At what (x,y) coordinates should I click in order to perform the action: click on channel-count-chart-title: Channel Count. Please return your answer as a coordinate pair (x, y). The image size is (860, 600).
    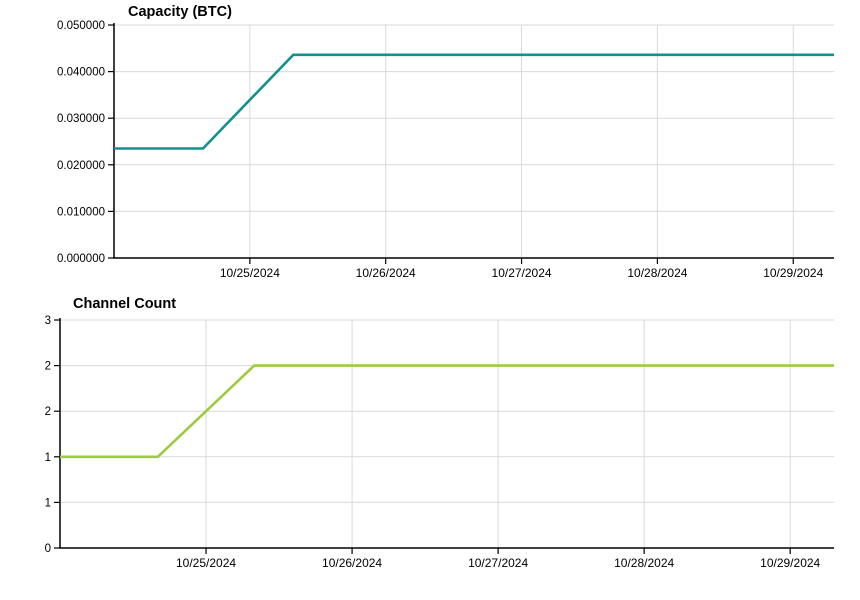
    Looking at the image, I should click on (125, 304).